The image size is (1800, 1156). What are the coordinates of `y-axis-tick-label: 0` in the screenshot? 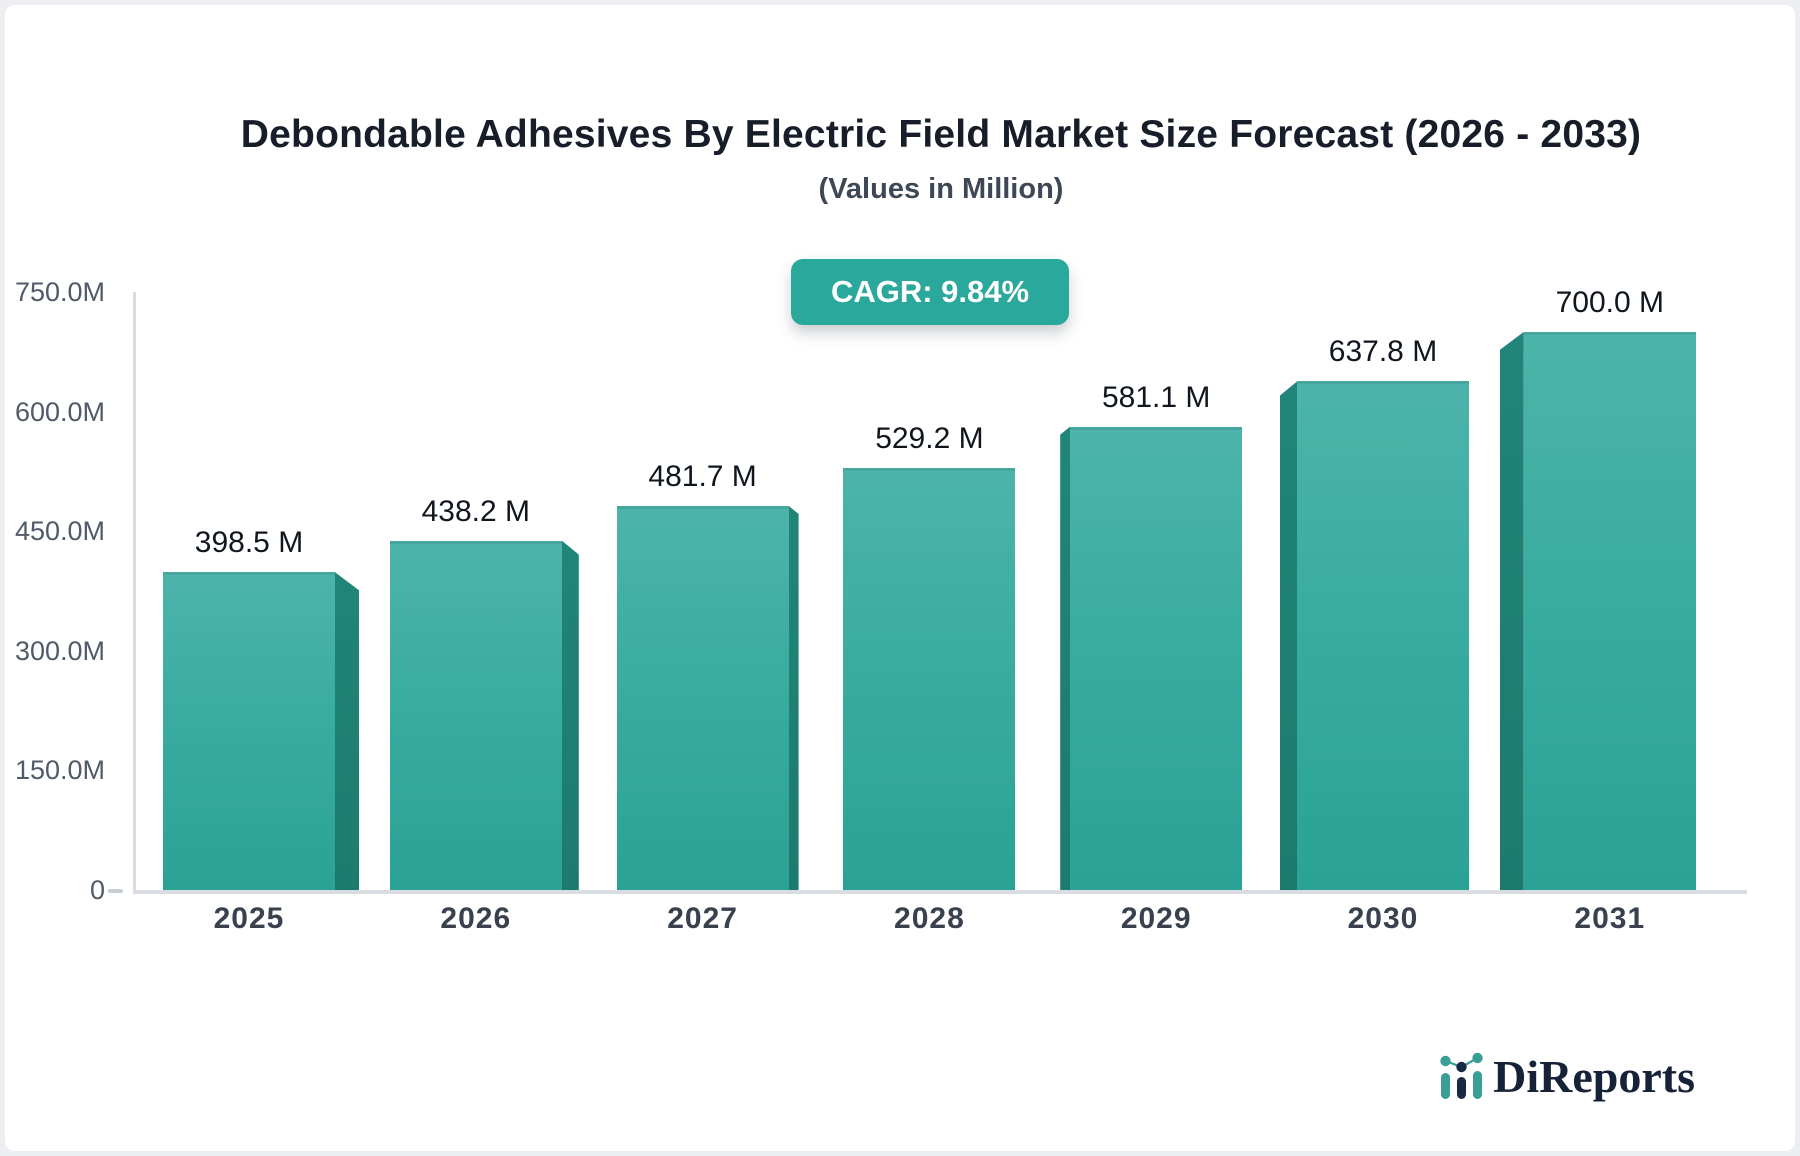 It's located at (97, 890).